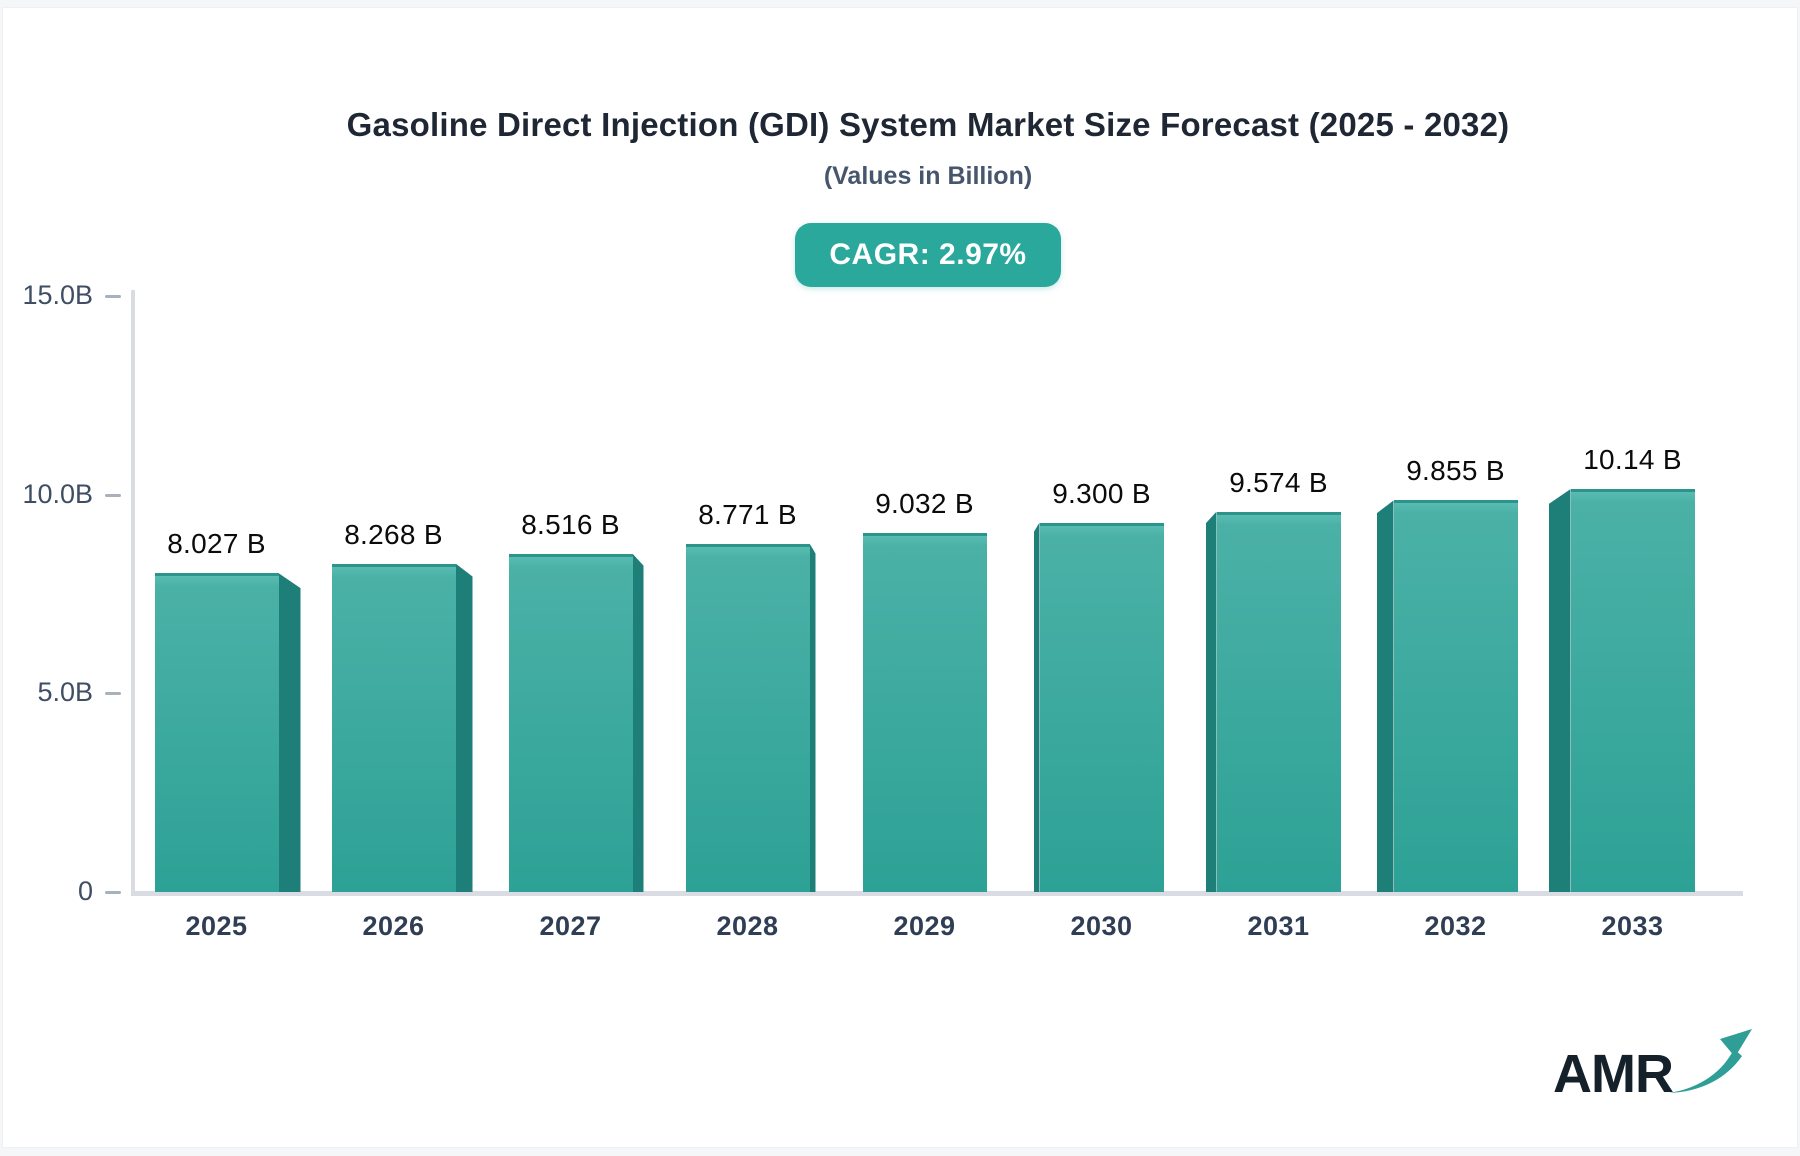 The height and width of the screenshot is (1156, 1800). What do you see at coordinates (1455, 471) in the screenshot?
I see `bar-value-label: 9.855 B` at bounding box center [1455, 471].